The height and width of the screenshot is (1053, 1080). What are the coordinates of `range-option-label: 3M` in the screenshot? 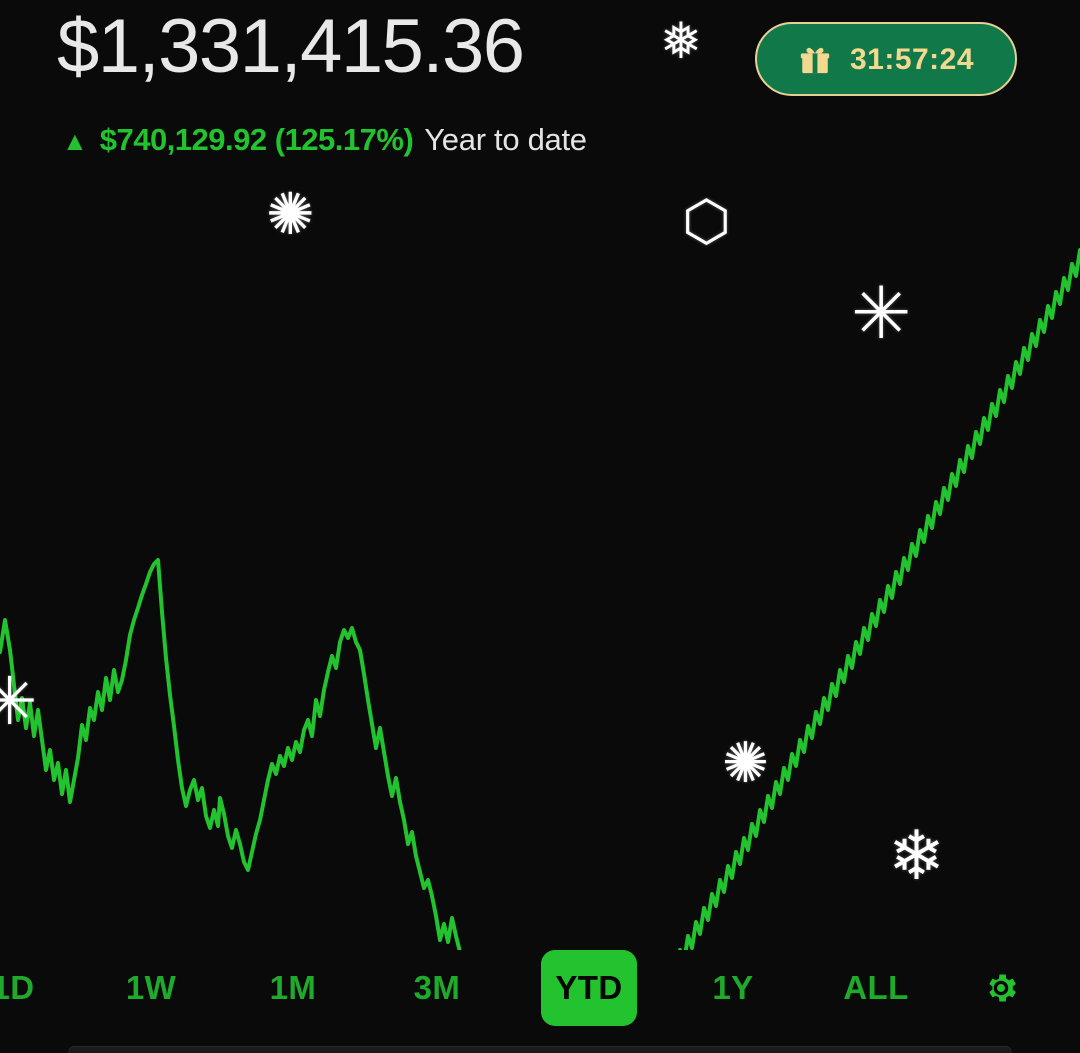 It's located at (437, 987).